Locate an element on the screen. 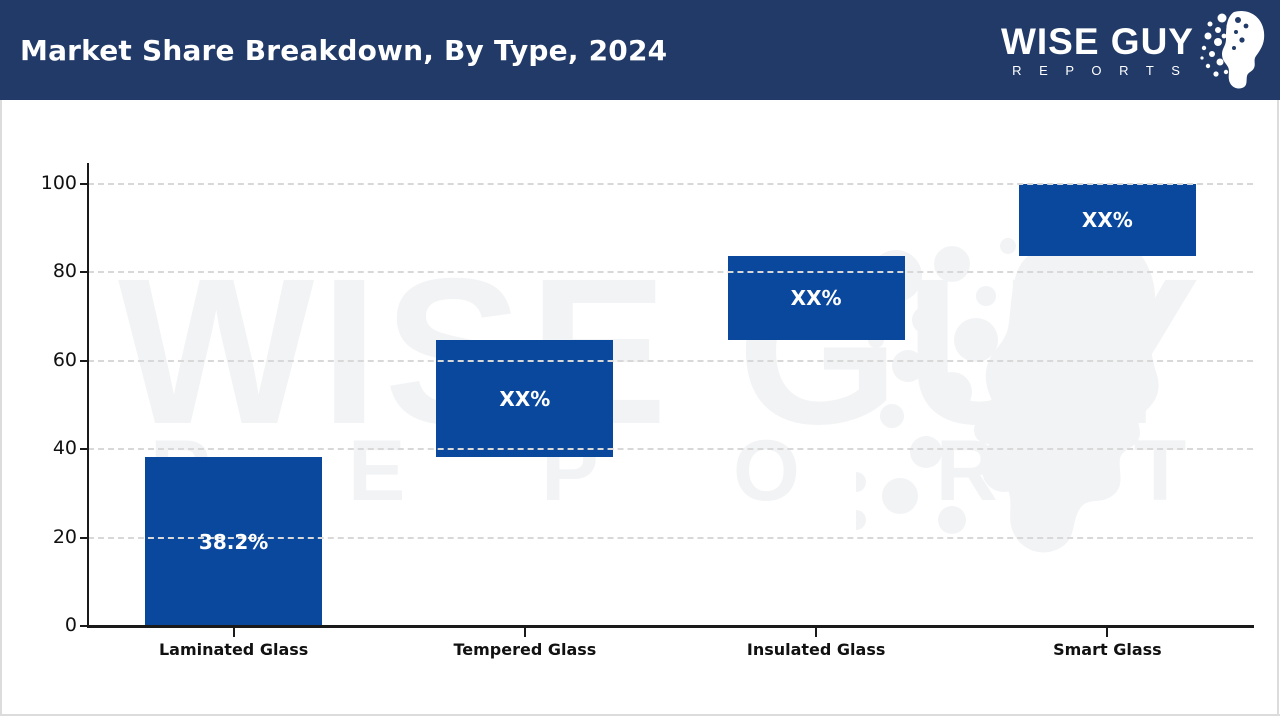  y-tick-label: 100 is located at coordinates (58, 183).